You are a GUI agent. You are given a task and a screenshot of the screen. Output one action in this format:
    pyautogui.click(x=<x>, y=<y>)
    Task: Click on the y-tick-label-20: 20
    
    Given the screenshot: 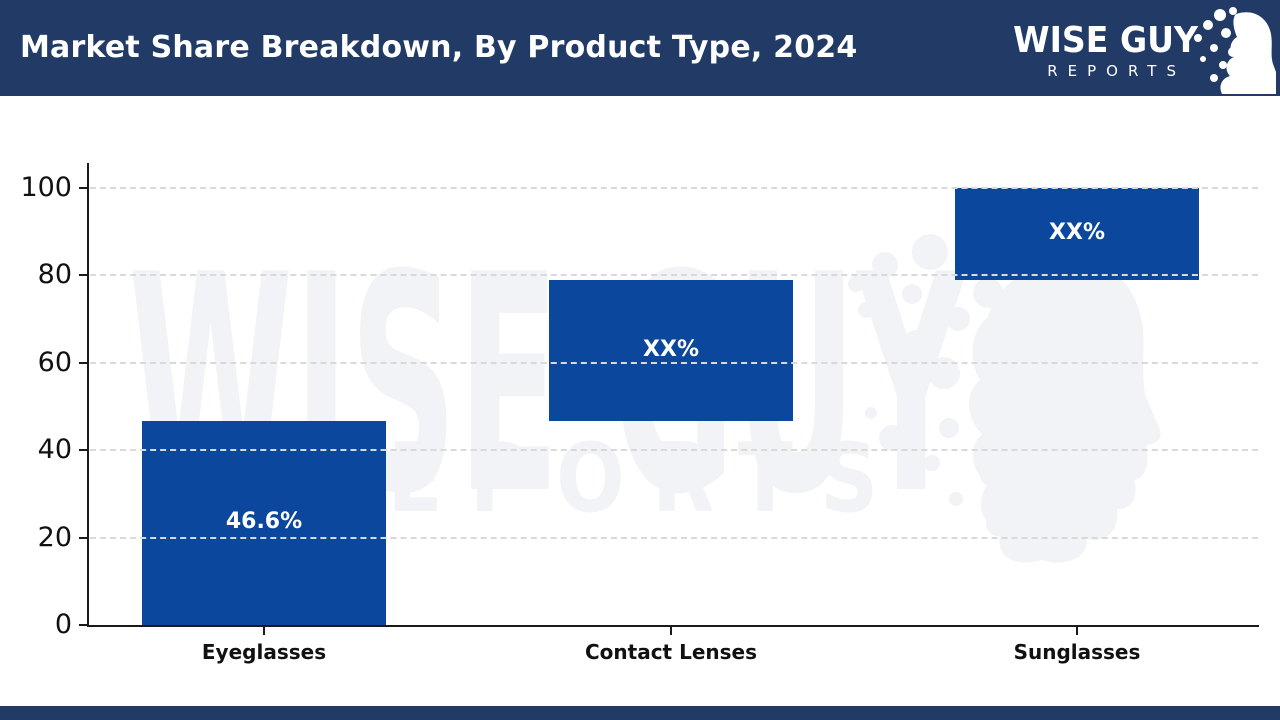 What is the action you would take?
    pyautogui.click(x=54, y=537)
    